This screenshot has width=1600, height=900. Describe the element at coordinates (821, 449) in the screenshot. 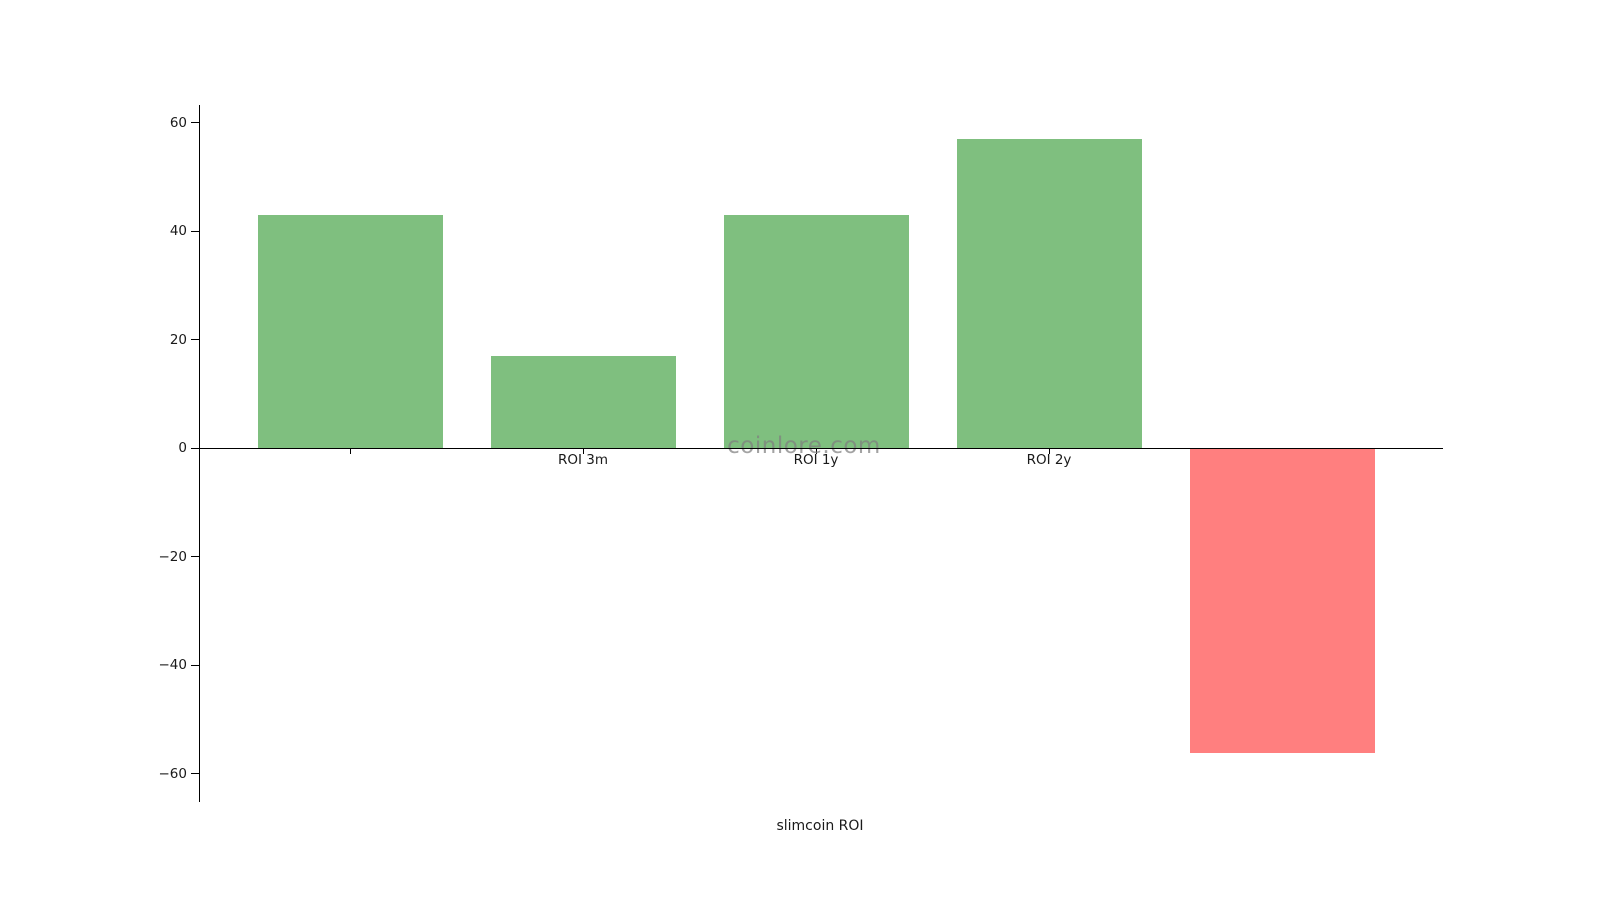

I see `x-axis-line` at that location.